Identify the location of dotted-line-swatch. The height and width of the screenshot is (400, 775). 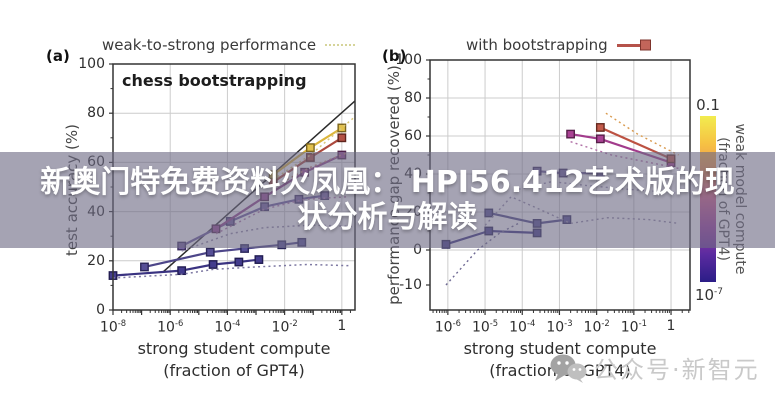
(340, 45).